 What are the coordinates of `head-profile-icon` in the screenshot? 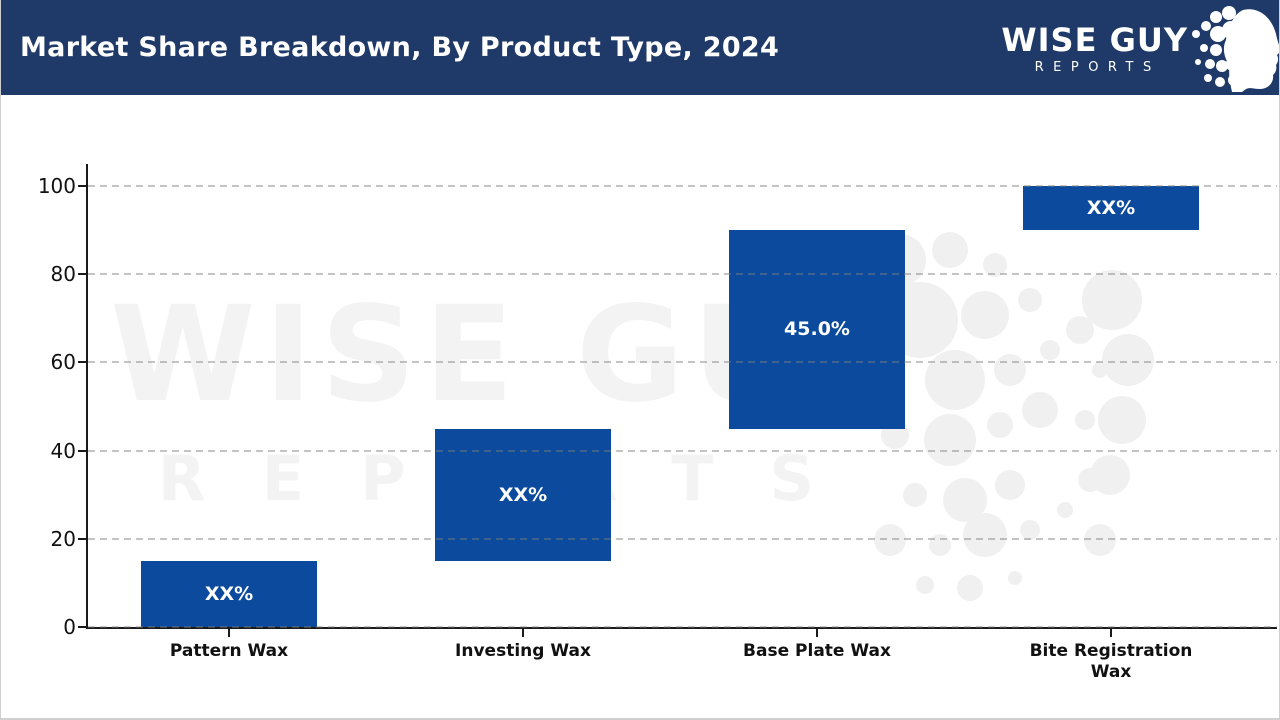 It's located at (1236, 49).